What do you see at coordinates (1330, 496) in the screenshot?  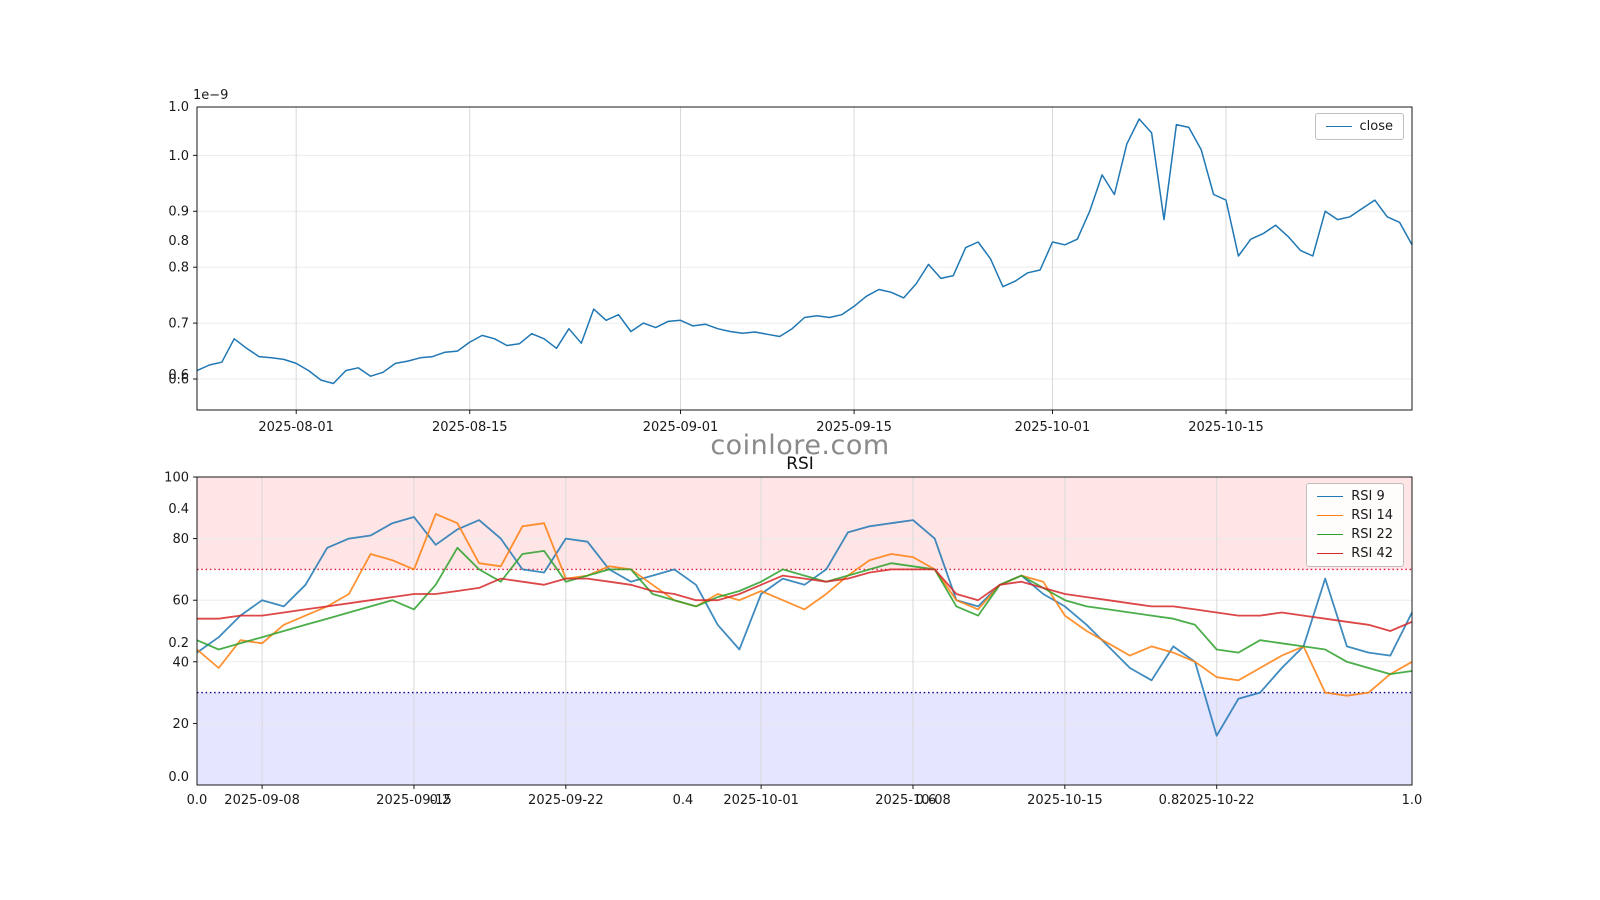 I see `rsi9-line-swatch` at bounding box center [1330, 496].